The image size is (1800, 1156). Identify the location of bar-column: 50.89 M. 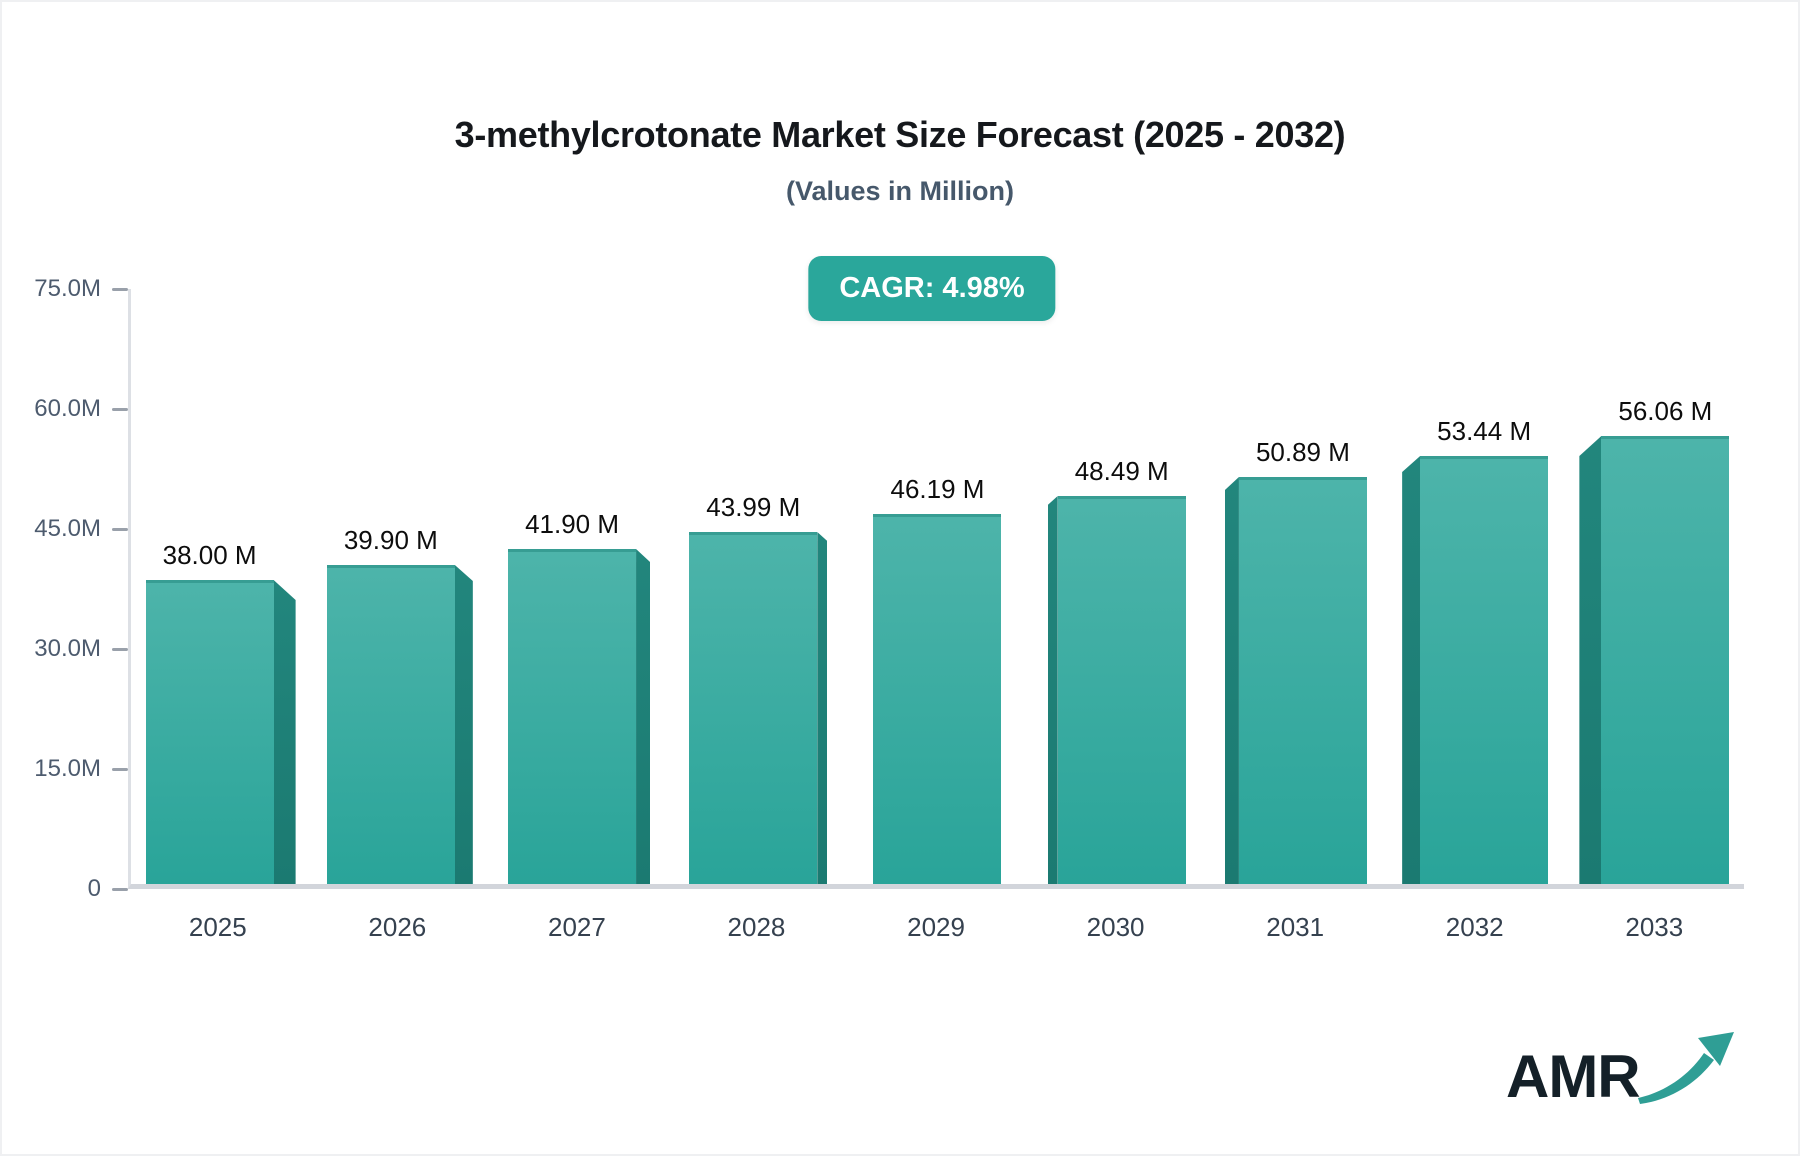
(1295, 586).